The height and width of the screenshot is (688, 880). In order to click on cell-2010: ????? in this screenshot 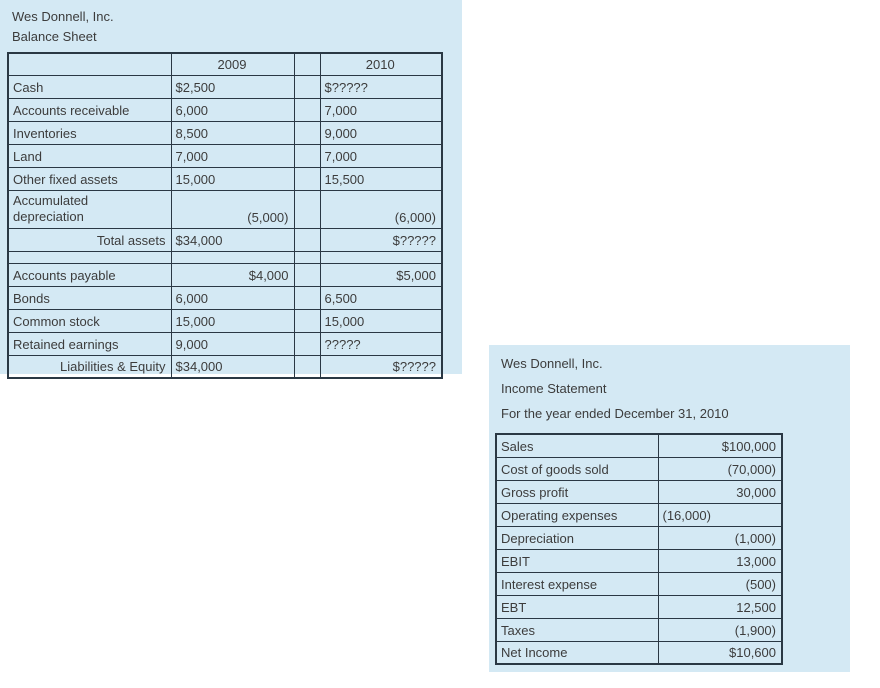, I will do `click(381, 343)`.